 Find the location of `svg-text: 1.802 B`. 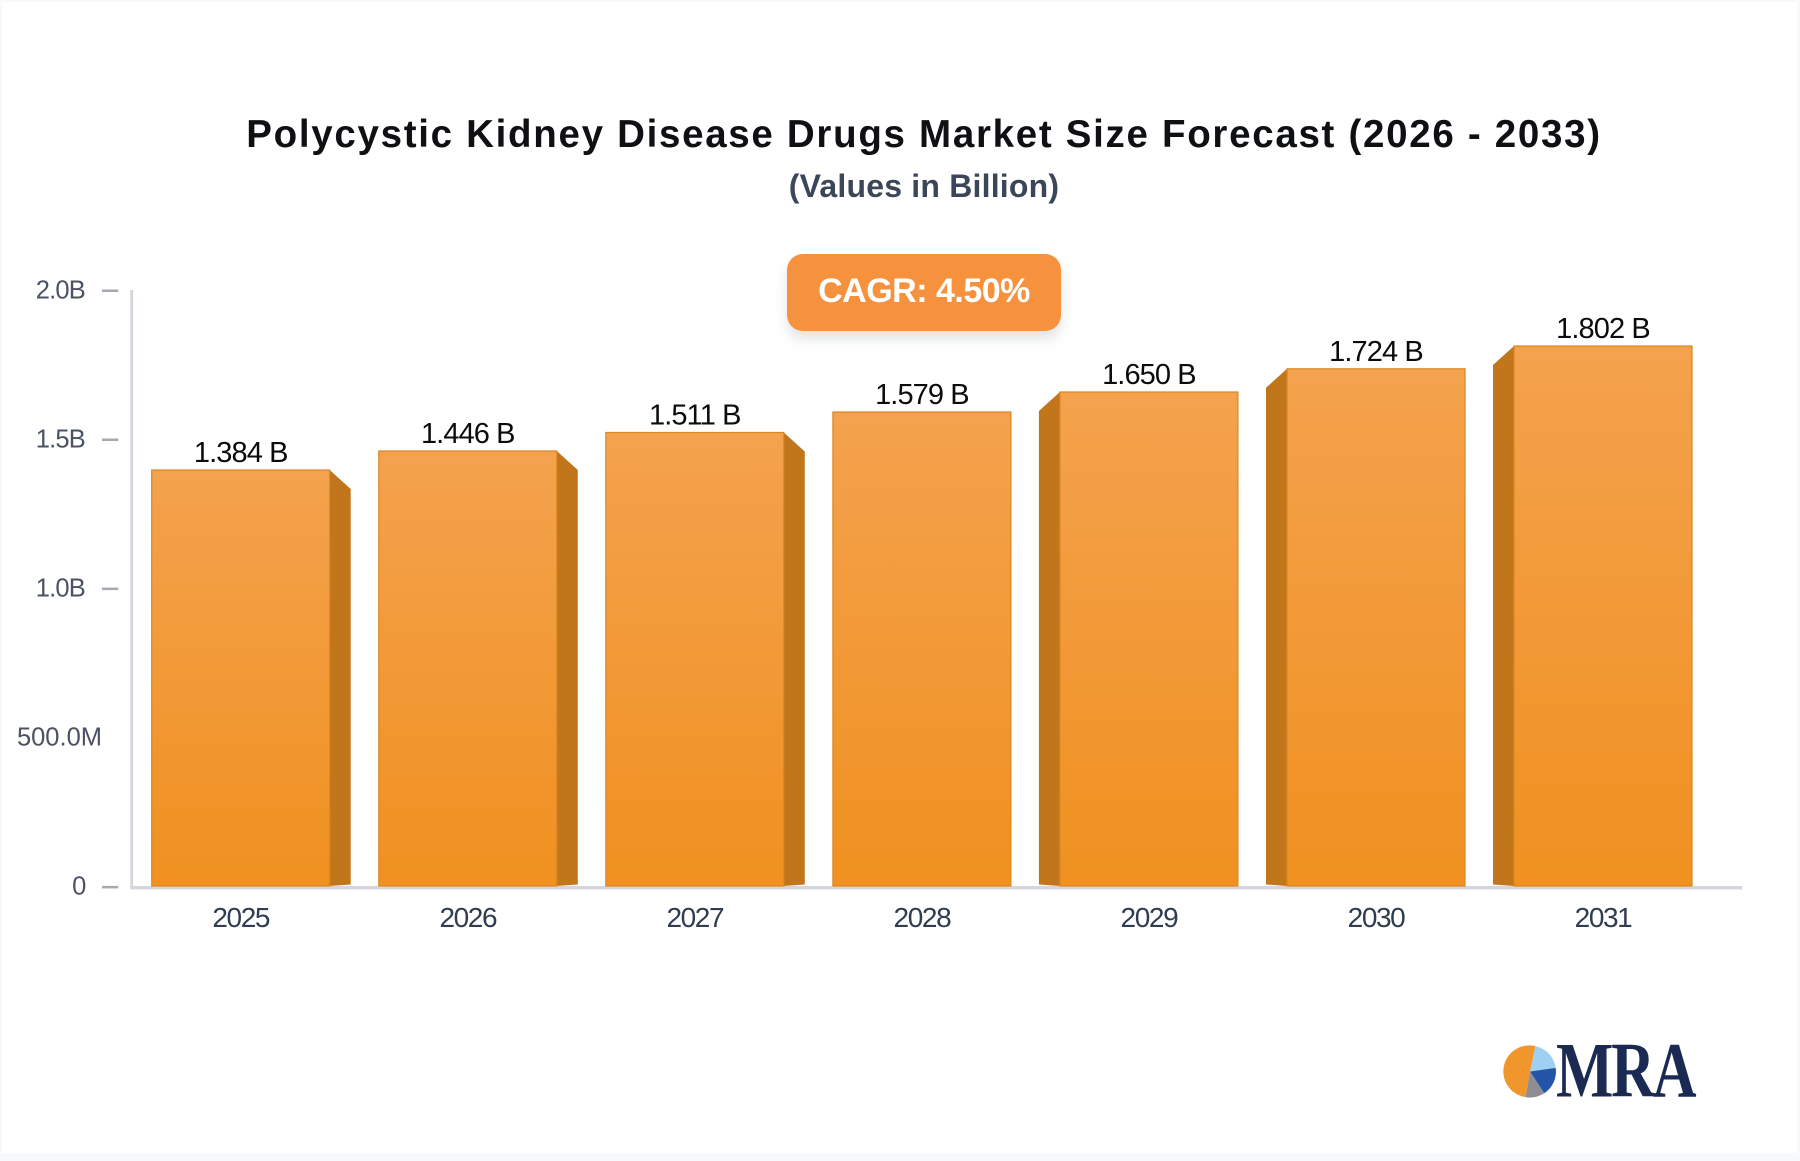

svg-text: 1.802 B is located at coordinates (1603, 329).